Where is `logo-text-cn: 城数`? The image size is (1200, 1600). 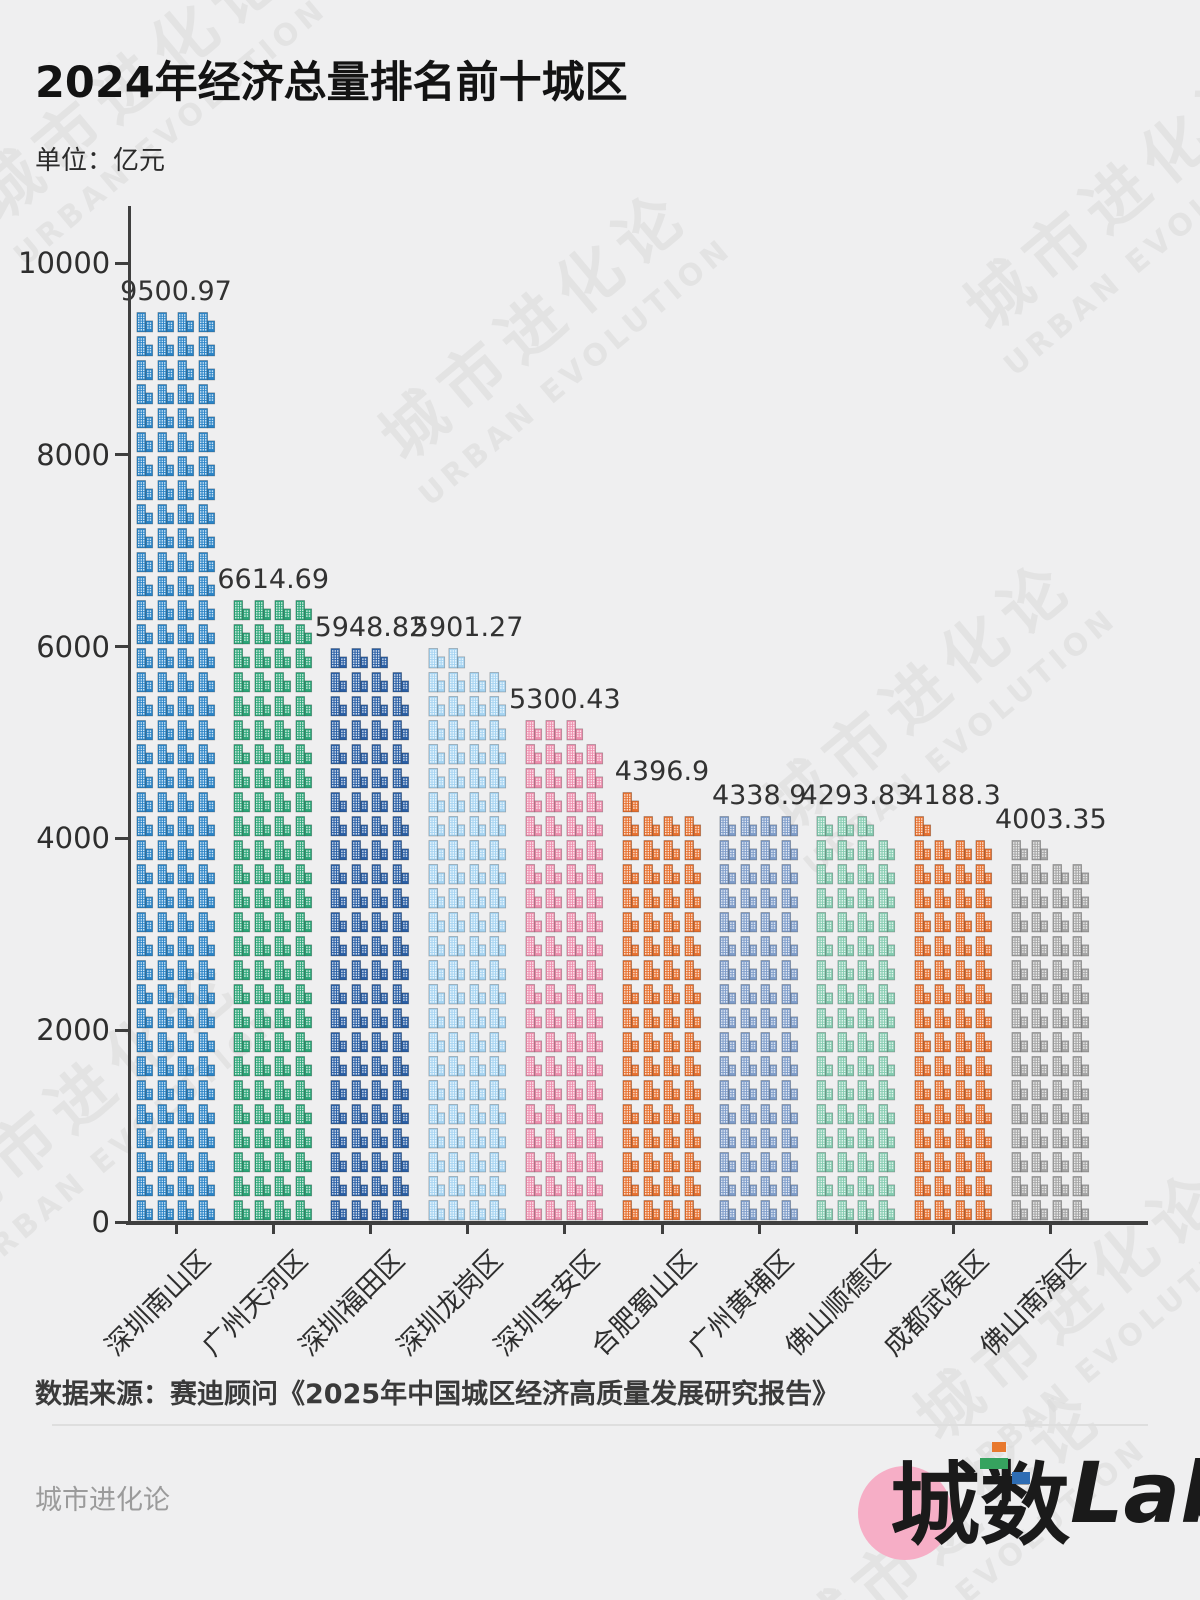 logo-text-cn: 城数 is located at coordinates (980, 1497).